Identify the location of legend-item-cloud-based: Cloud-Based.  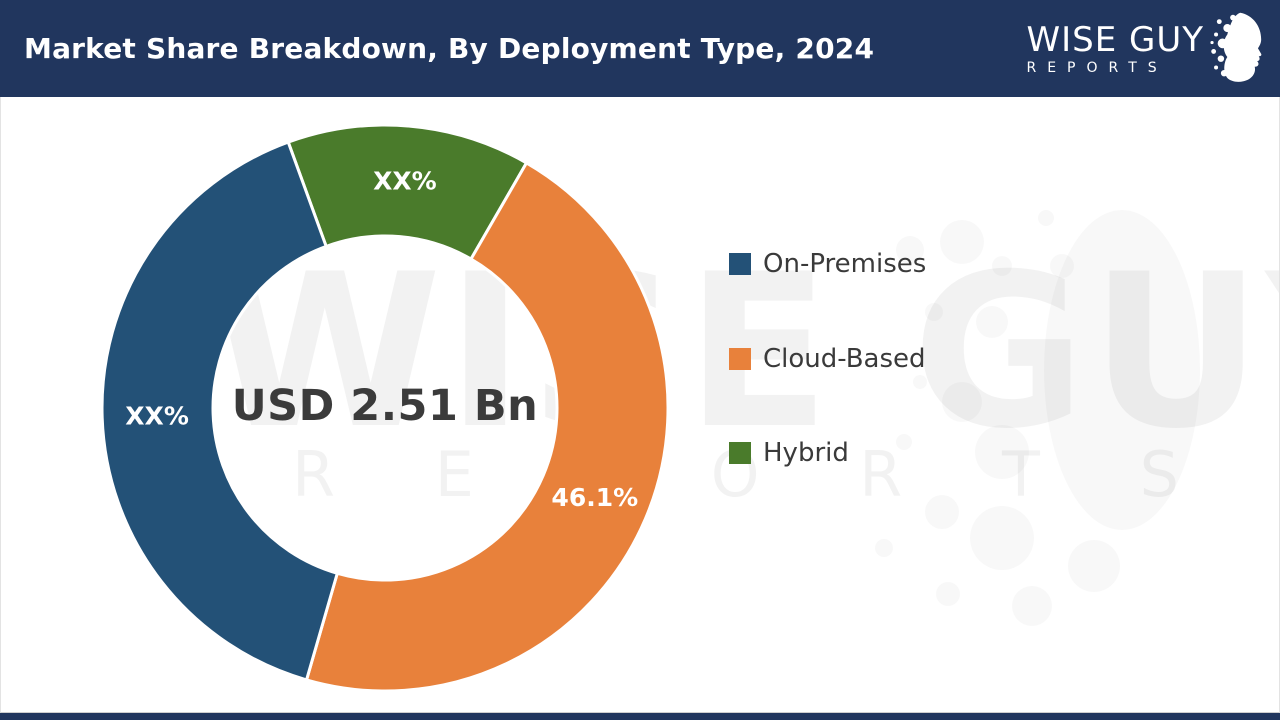
(827, 358).